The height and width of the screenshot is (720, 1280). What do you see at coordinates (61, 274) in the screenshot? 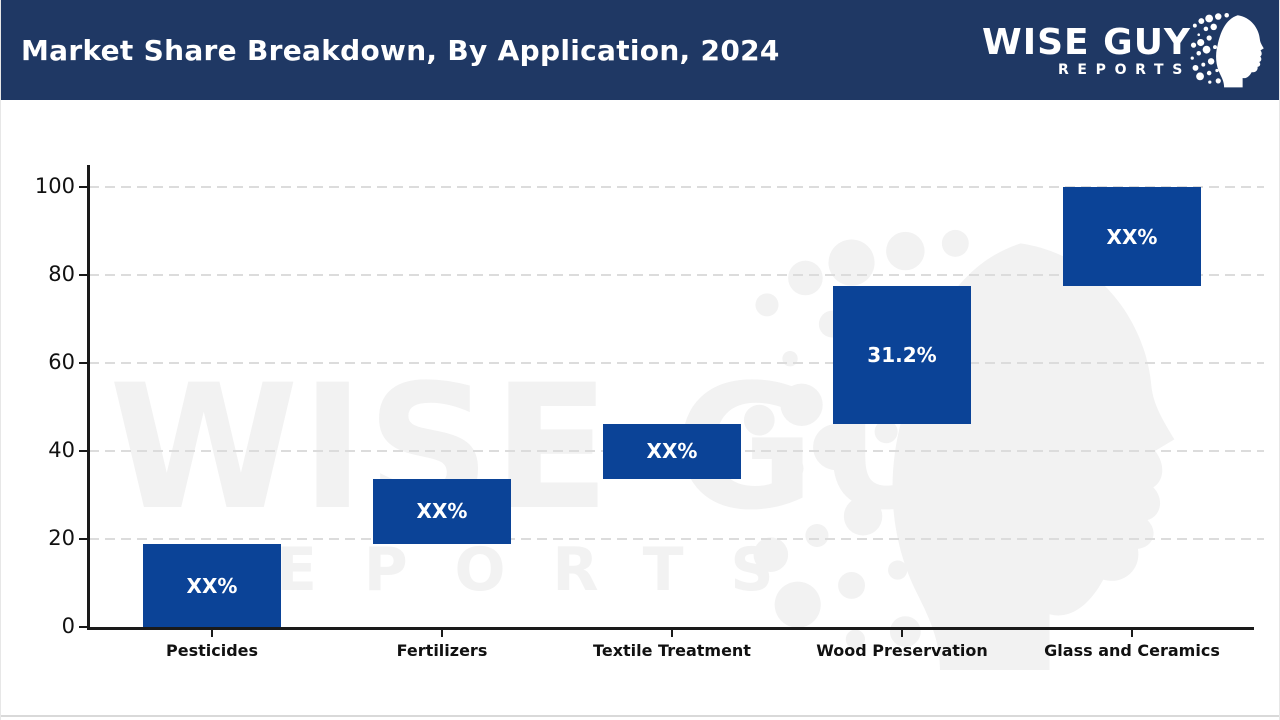
I see `y-tick-label-80: 80` at bounding box center [61, 274].